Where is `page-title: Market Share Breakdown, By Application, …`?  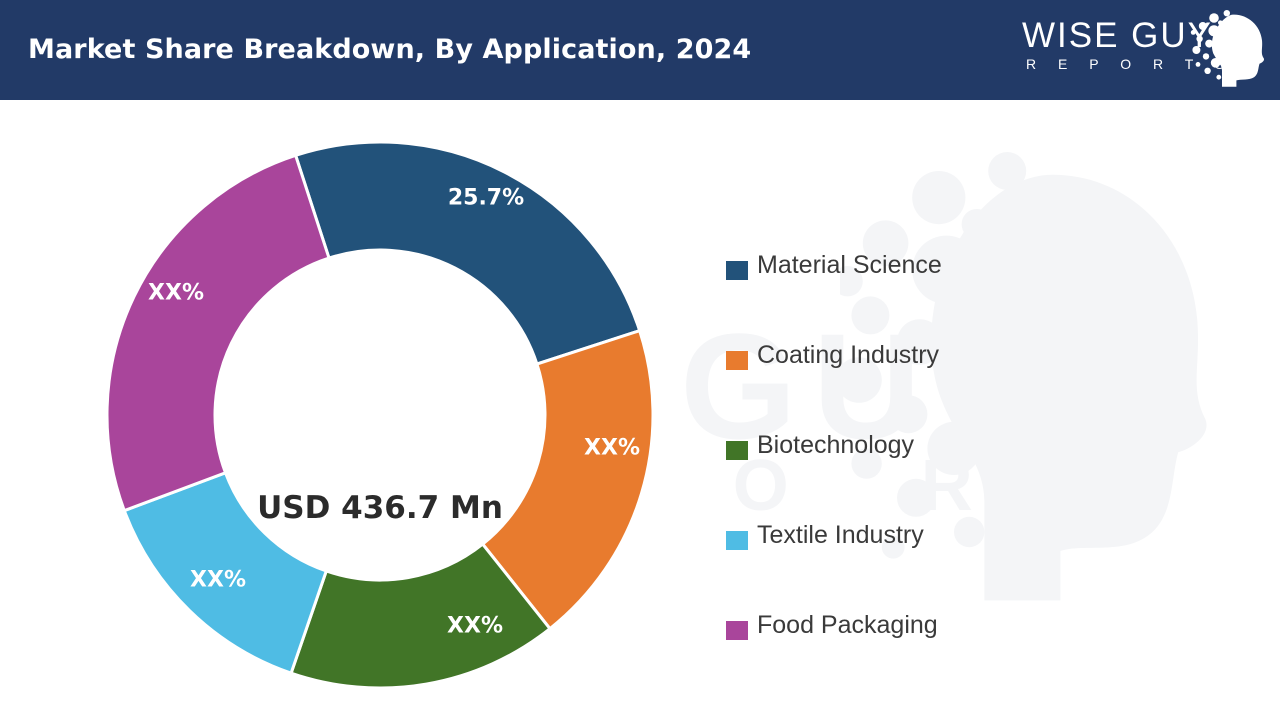 page-title: Market Share Breakdown, By Application, … is located at coordinates (390, 49).